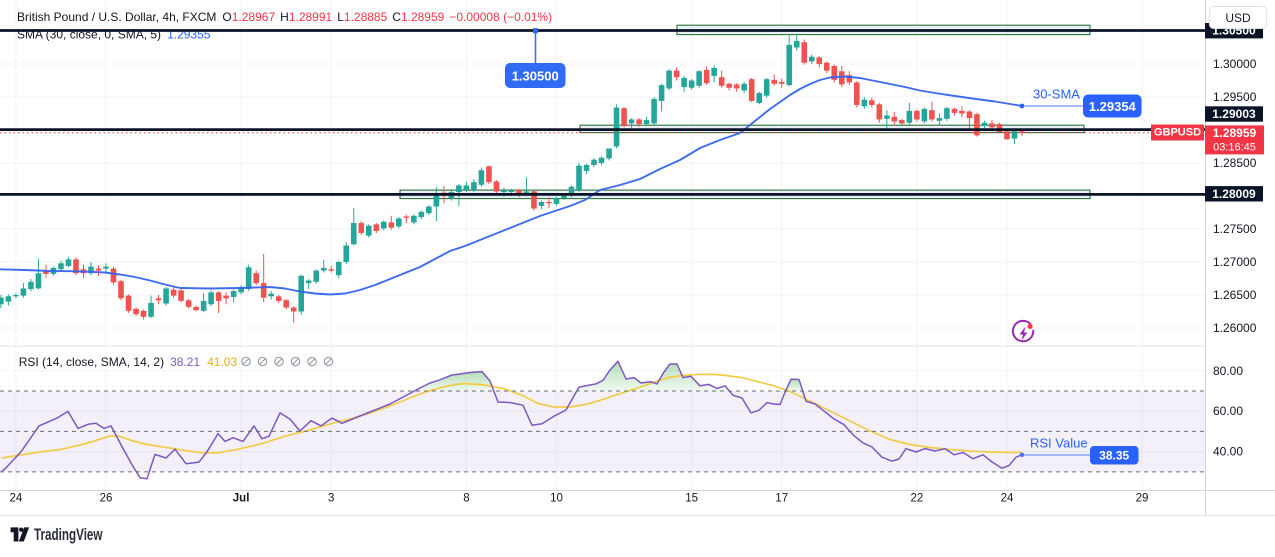  Describe the element at coordinates (556, 499) in the screenshot. I see `svg-text: 10` at that location.